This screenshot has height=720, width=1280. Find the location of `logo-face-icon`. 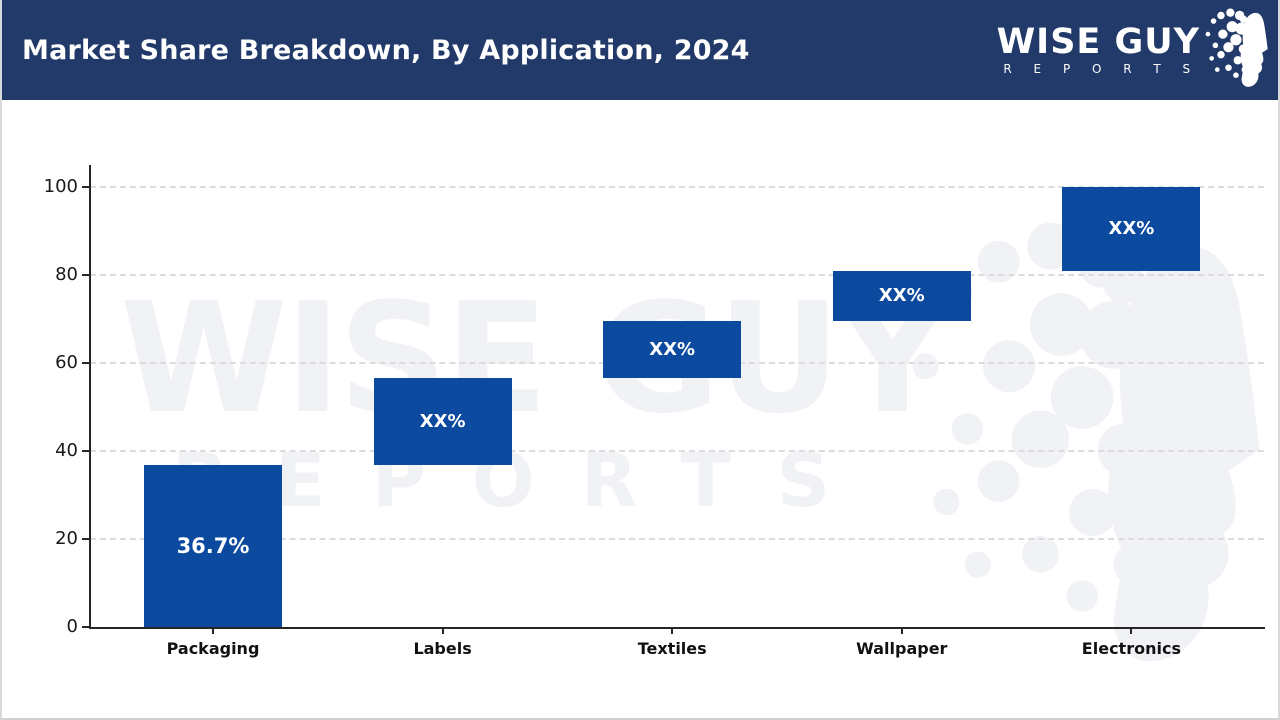

logo-face-icon is located at coordinates (1235, 50).